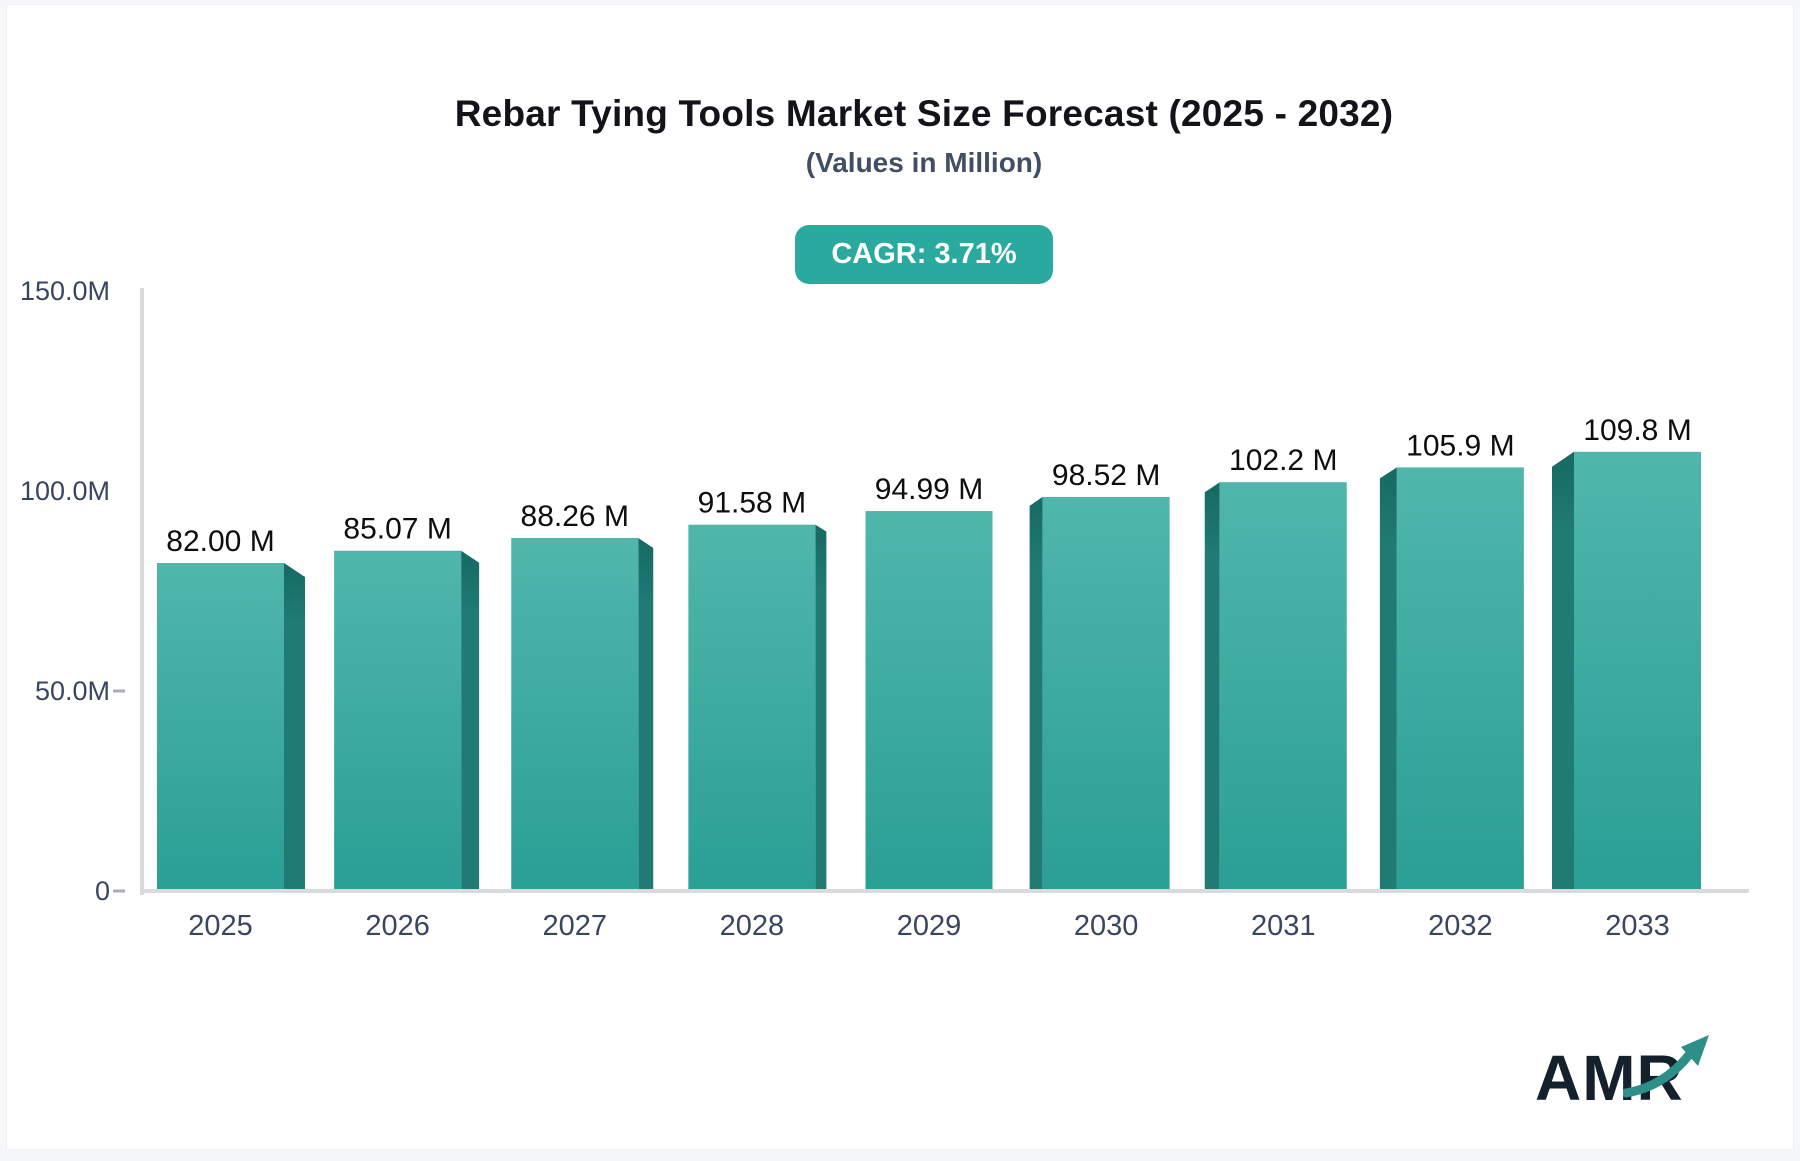 The image size is (1800, 1161). What do you see at coordinates (1637, 430) in the screenshot?
I see `bar-value-label: 109.8 M` at bounding box center [1637, 430].